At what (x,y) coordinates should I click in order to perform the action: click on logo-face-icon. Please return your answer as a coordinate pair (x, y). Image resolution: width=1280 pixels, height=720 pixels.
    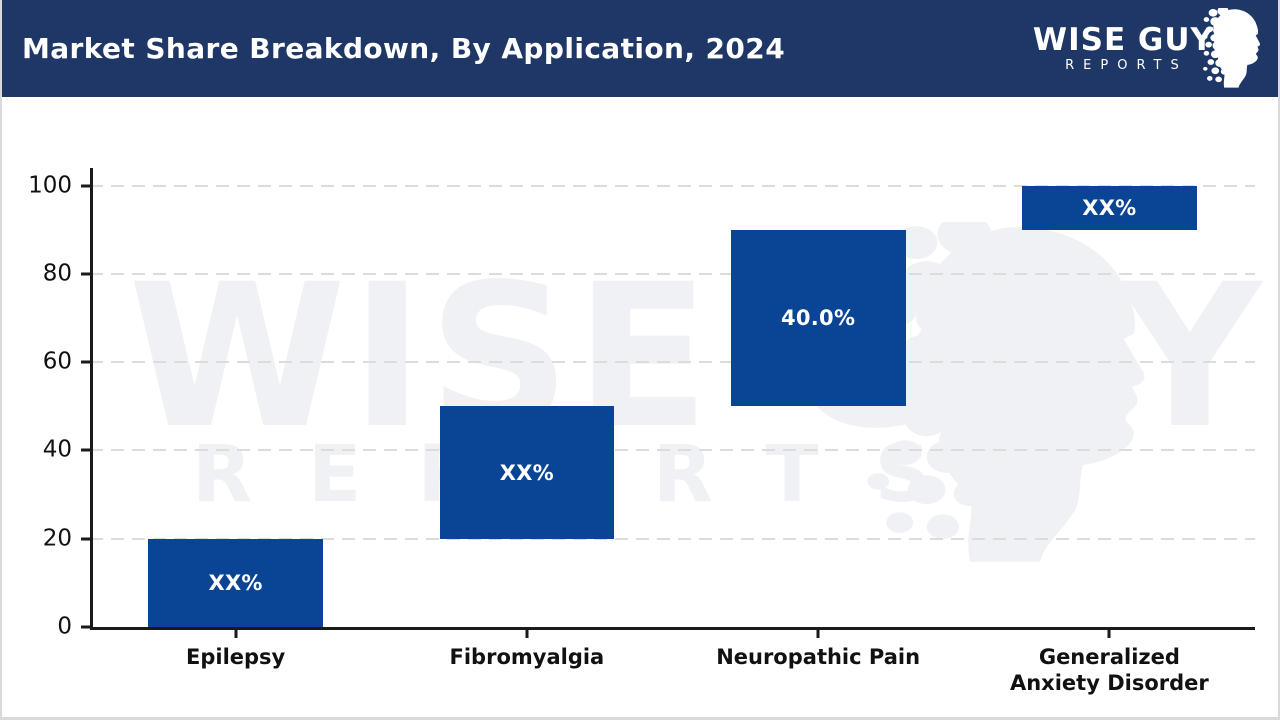
    Looking at the image, I should click on (1232, 47).